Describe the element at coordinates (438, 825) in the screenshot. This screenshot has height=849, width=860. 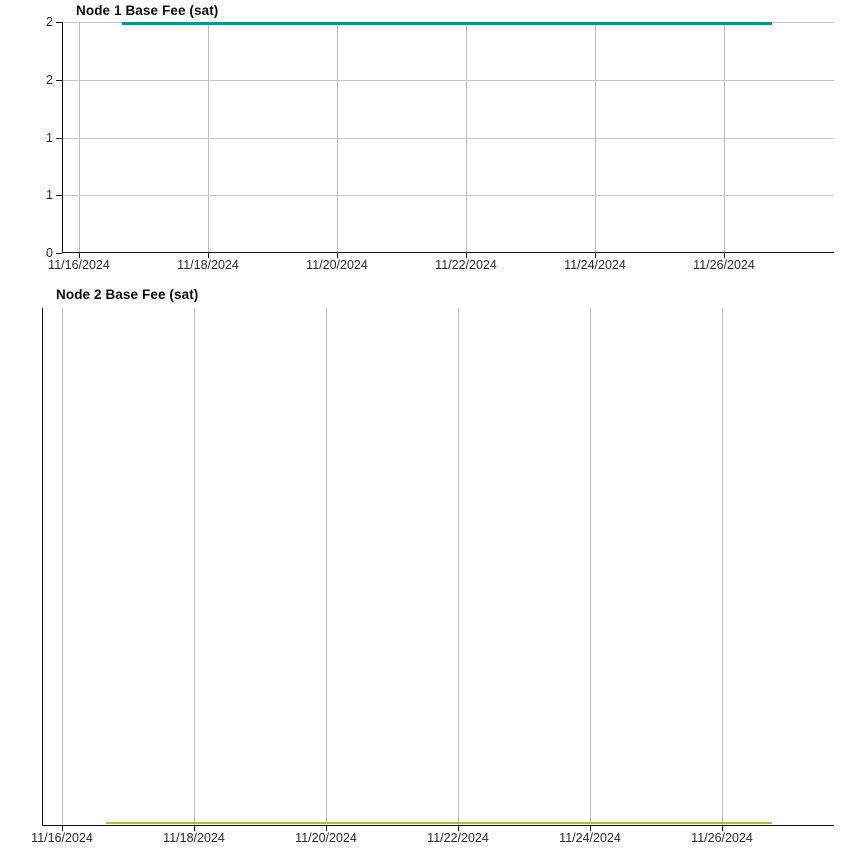
I see `chart-2-x-axis-line` at that location.